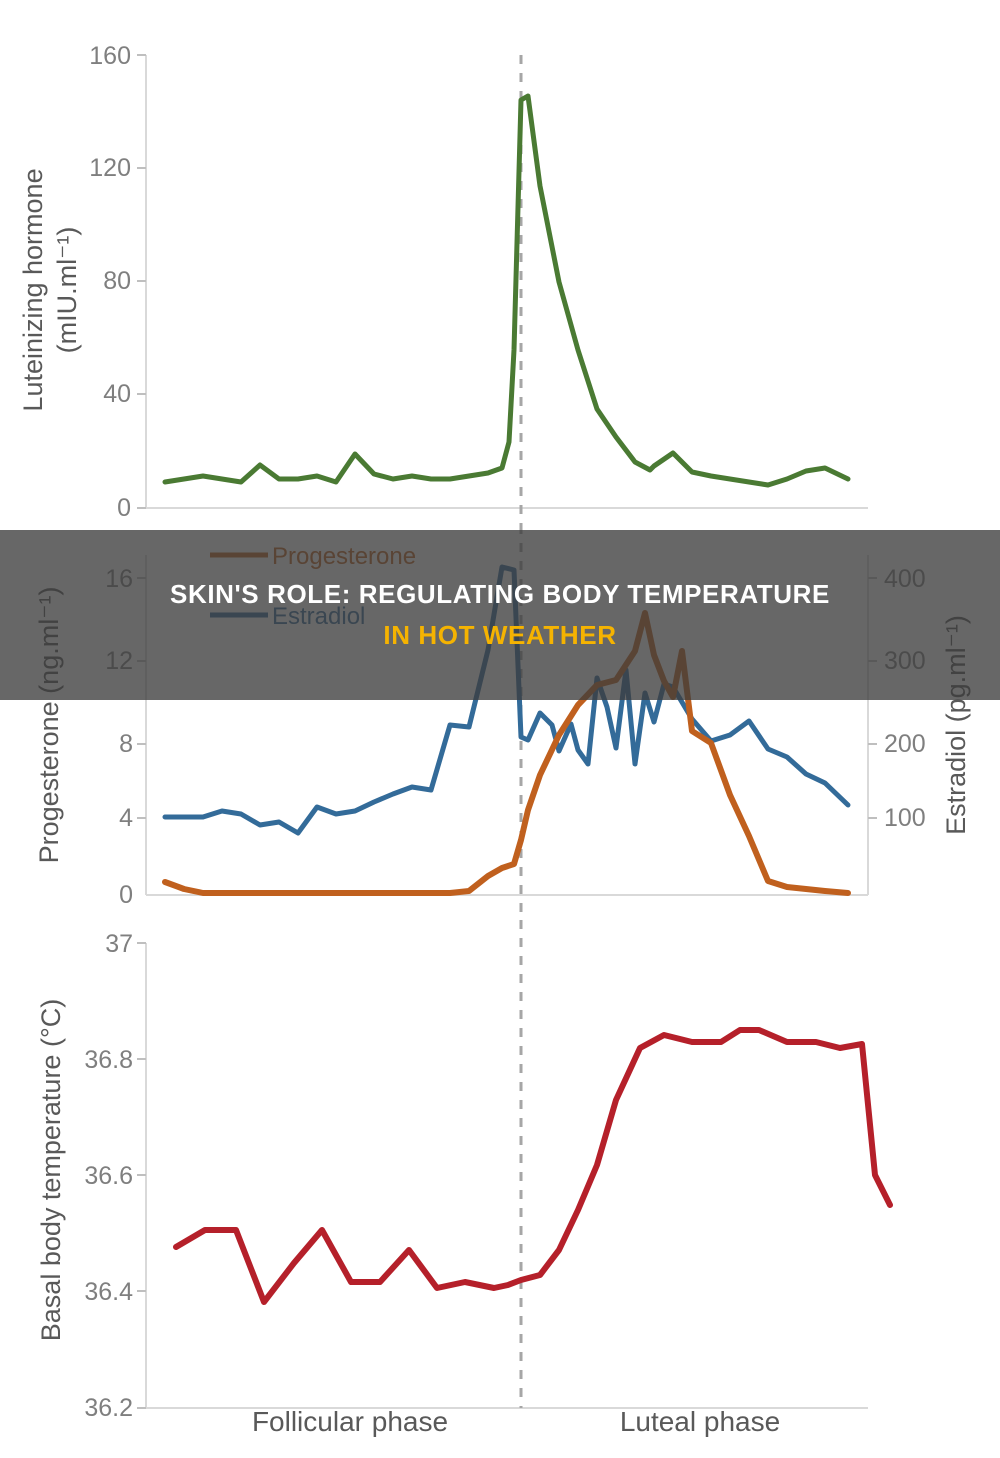  I want to click on phase-label-follicular: Follicular phase, so click(350, 1421).